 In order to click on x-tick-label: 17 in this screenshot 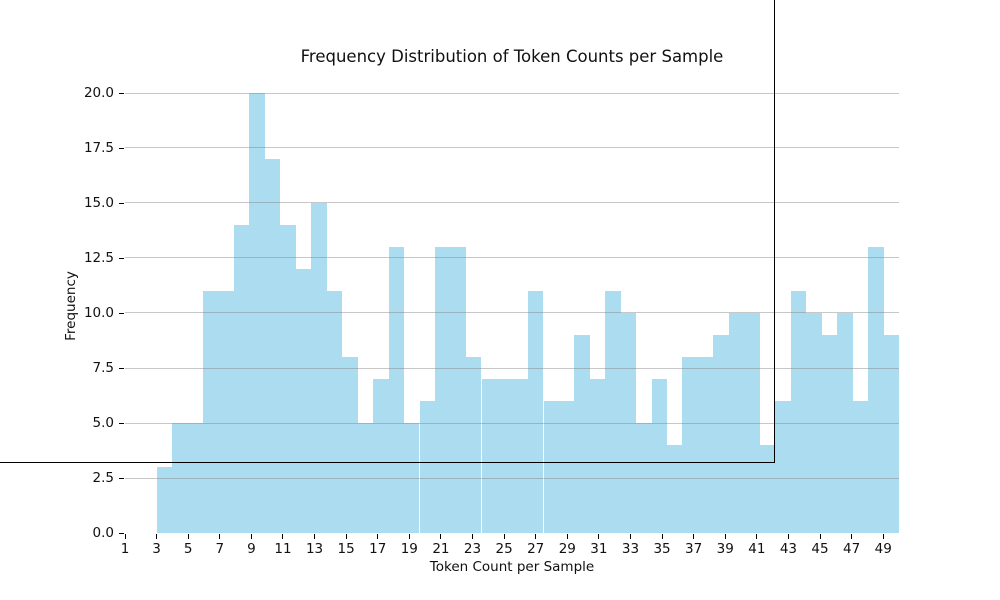, I will do `click(378, 549)`.